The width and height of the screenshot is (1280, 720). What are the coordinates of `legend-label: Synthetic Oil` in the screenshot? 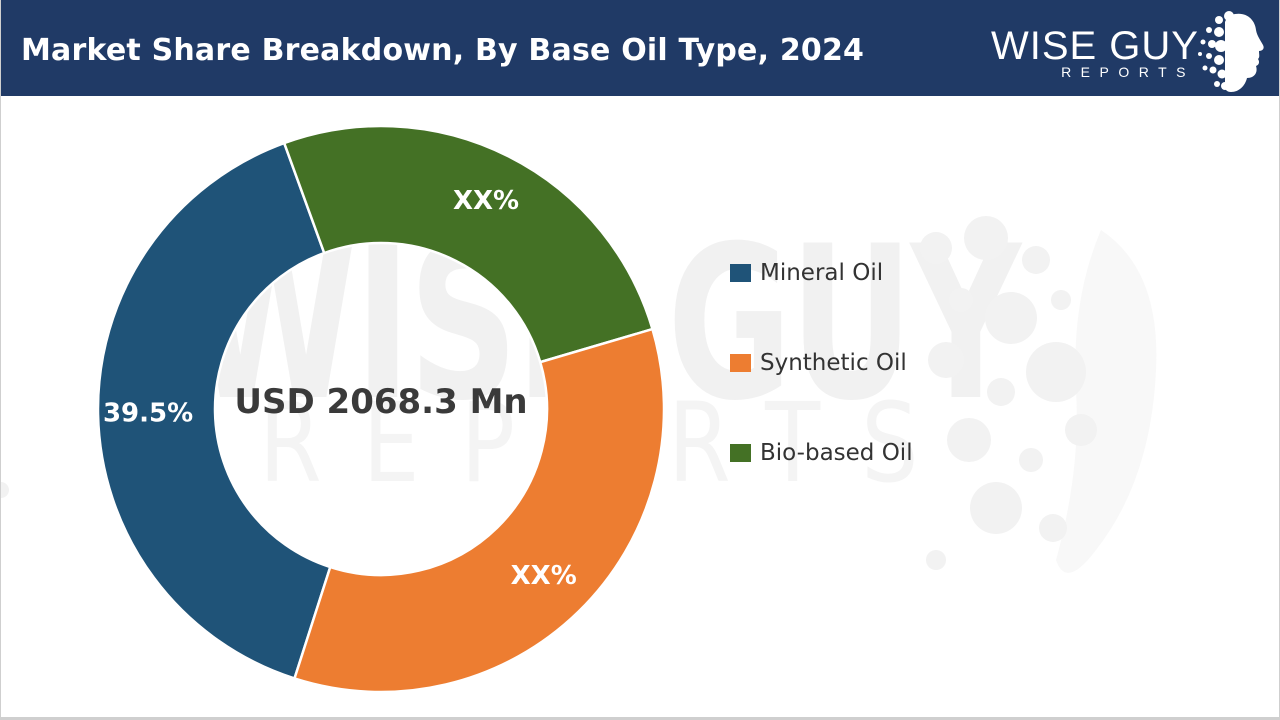 It's located at (833, 363).